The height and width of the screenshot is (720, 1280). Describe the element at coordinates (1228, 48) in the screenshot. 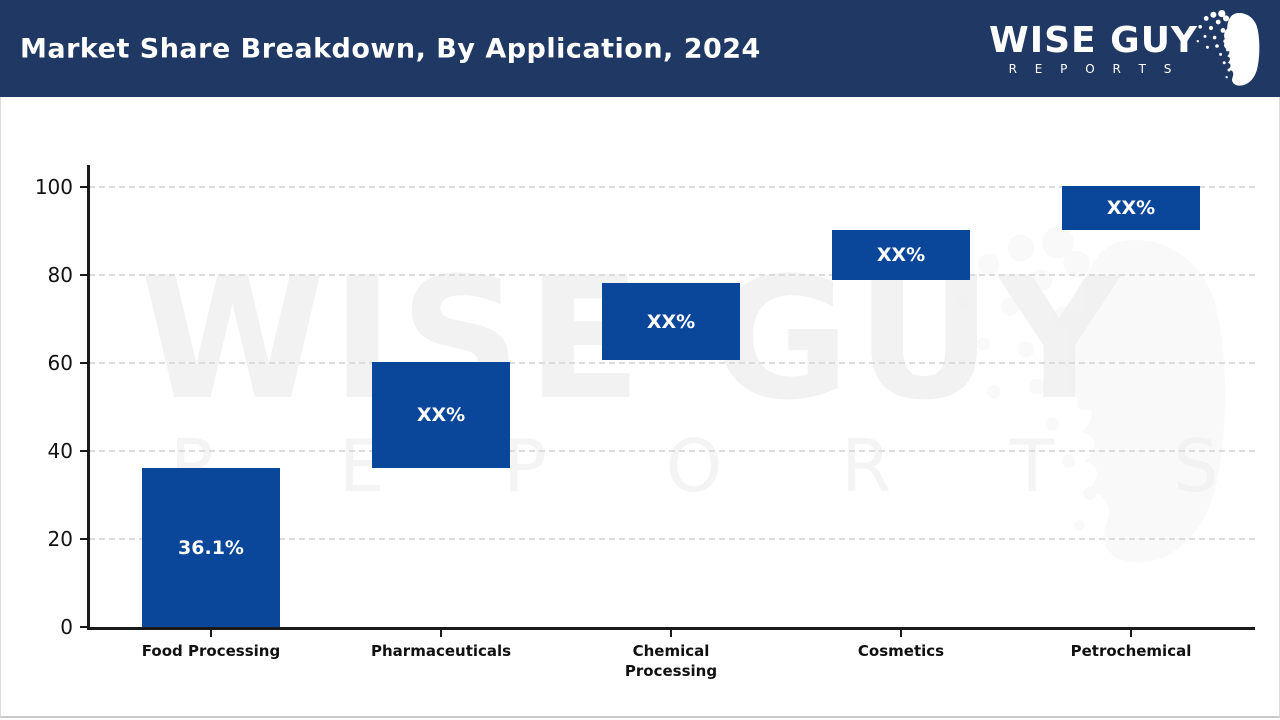

I see `face-profile-icon` at that location.